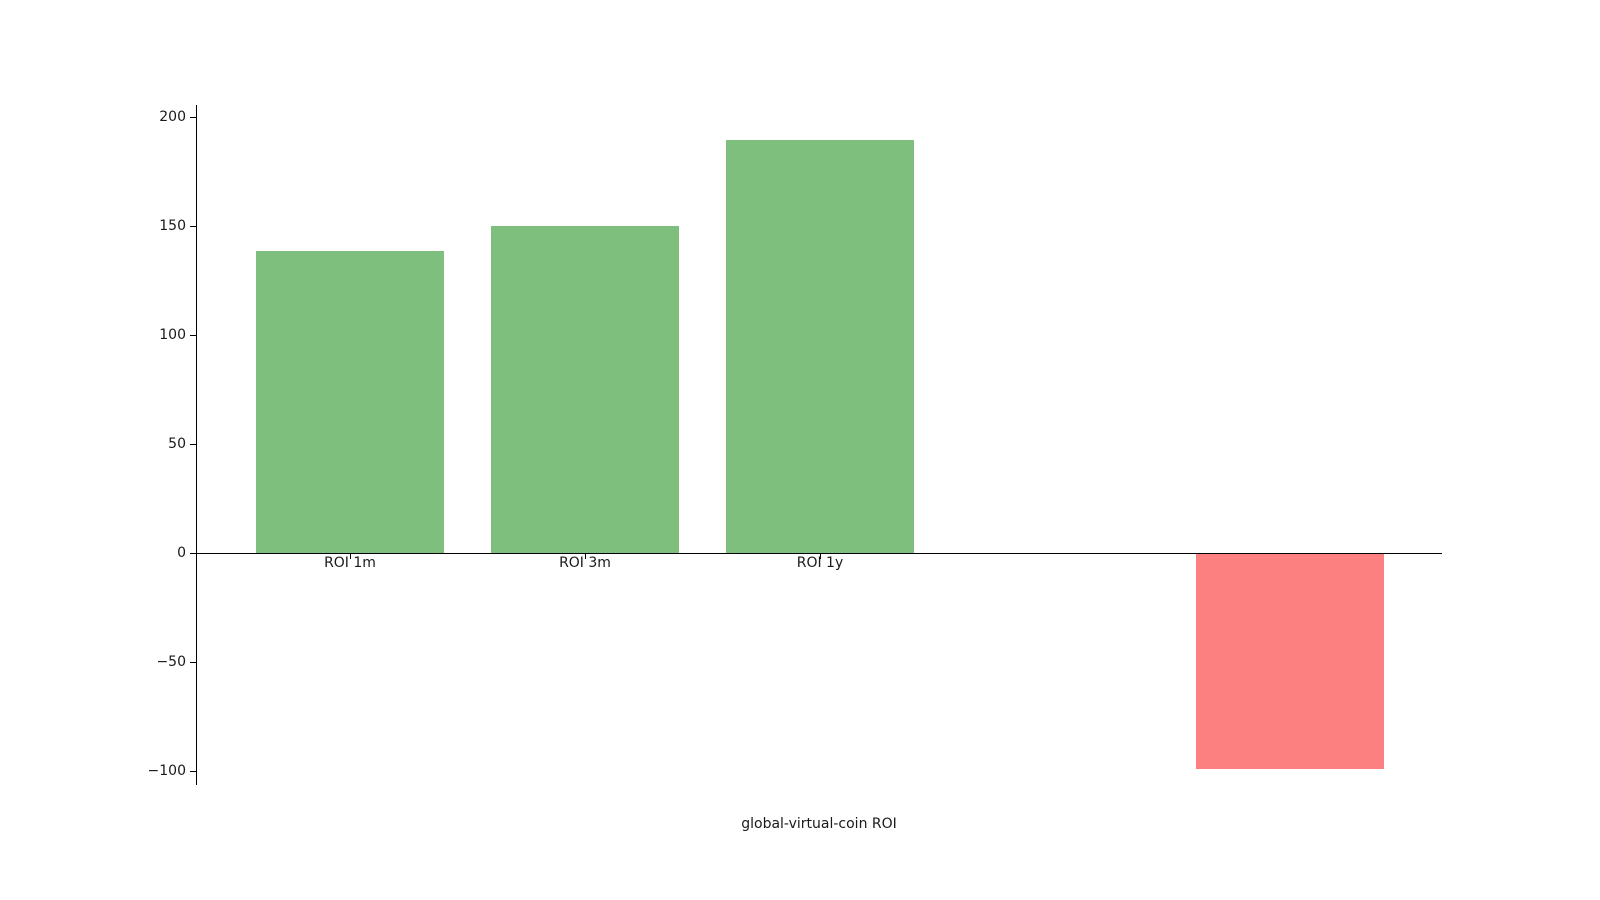 The image size is (1600, 900). I want to click on bar-roi-1m, so click(350, 401).